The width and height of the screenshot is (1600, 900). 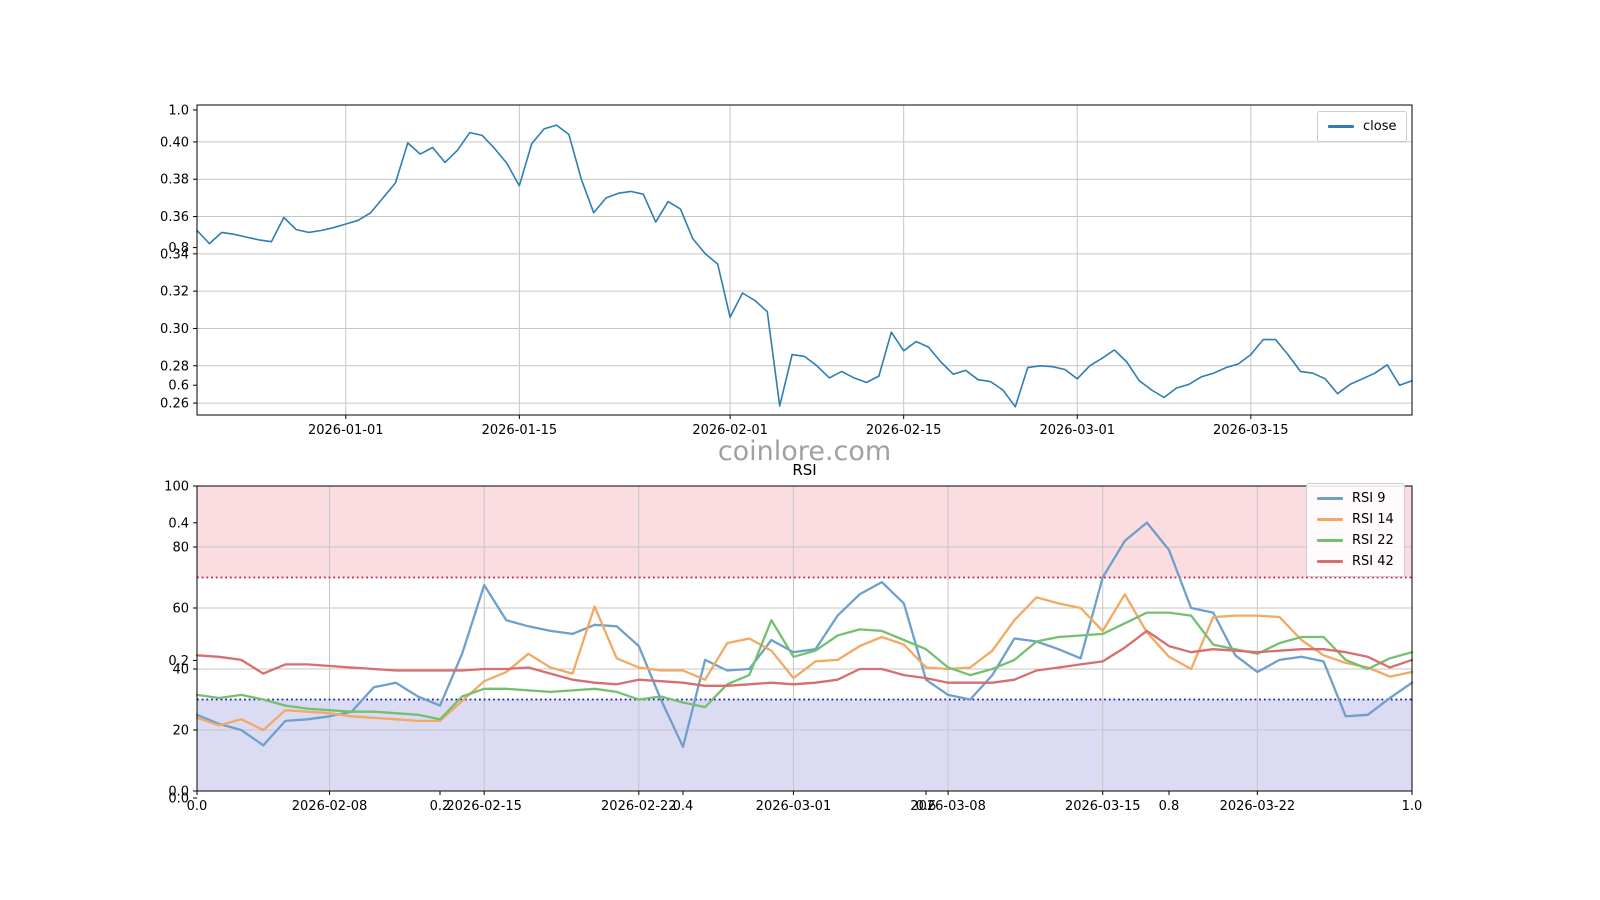 What do you see at coordinates (197, 806) in the screenshot?
I see `overlay-x-tick-label: 0.0` at bounding box center [197, 806].